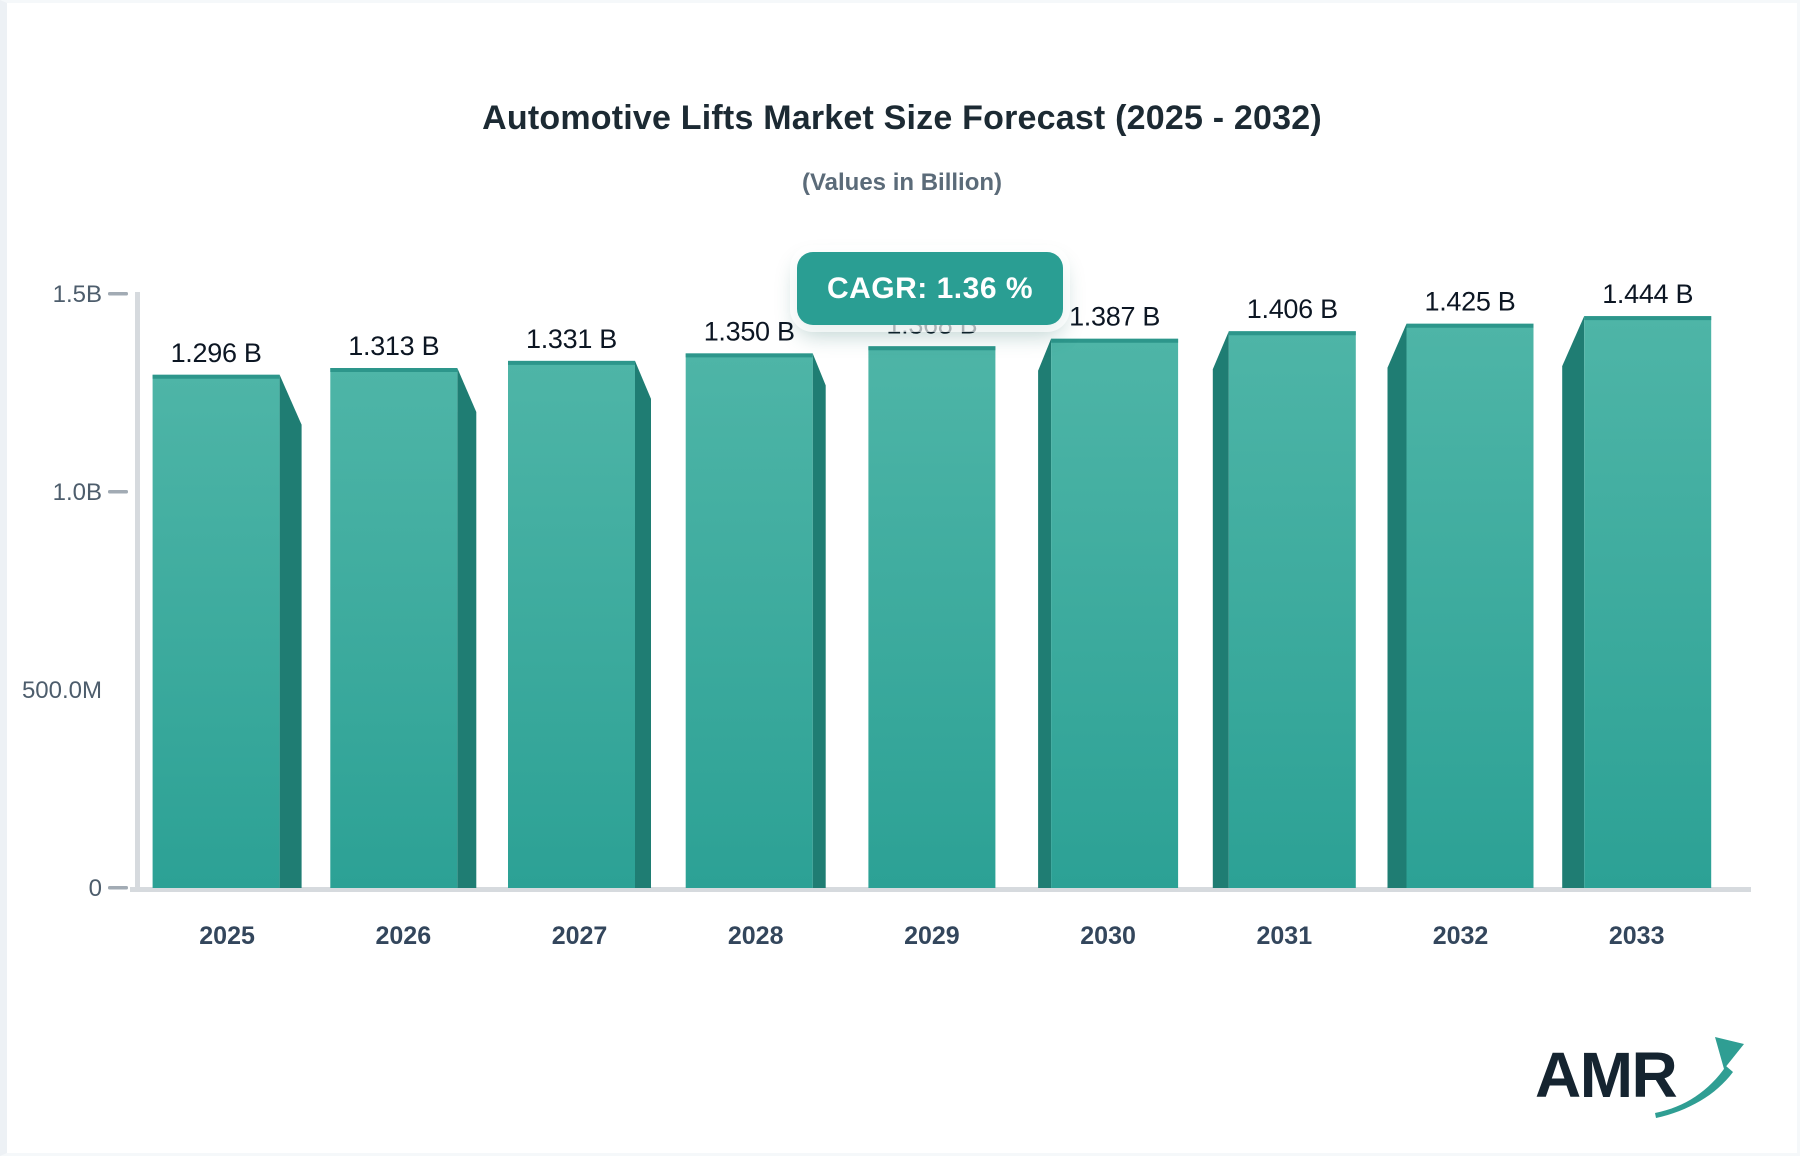 Image resolution: width=1800 pixels, height=1156 pixels. I want to click on bar-group-2030: 1.387 B 2030, so click(1108, 626).